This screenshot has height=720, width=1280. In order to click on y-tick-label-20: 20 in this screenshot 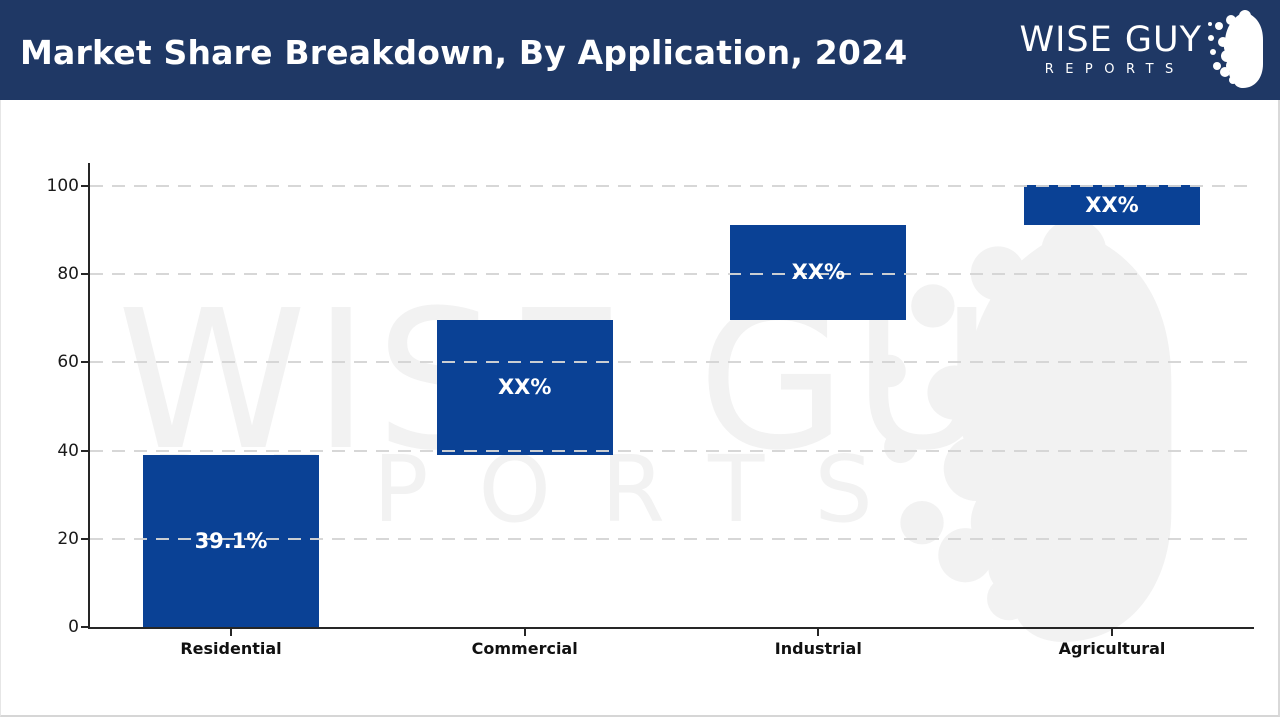, I will do `click(68, 538)`.